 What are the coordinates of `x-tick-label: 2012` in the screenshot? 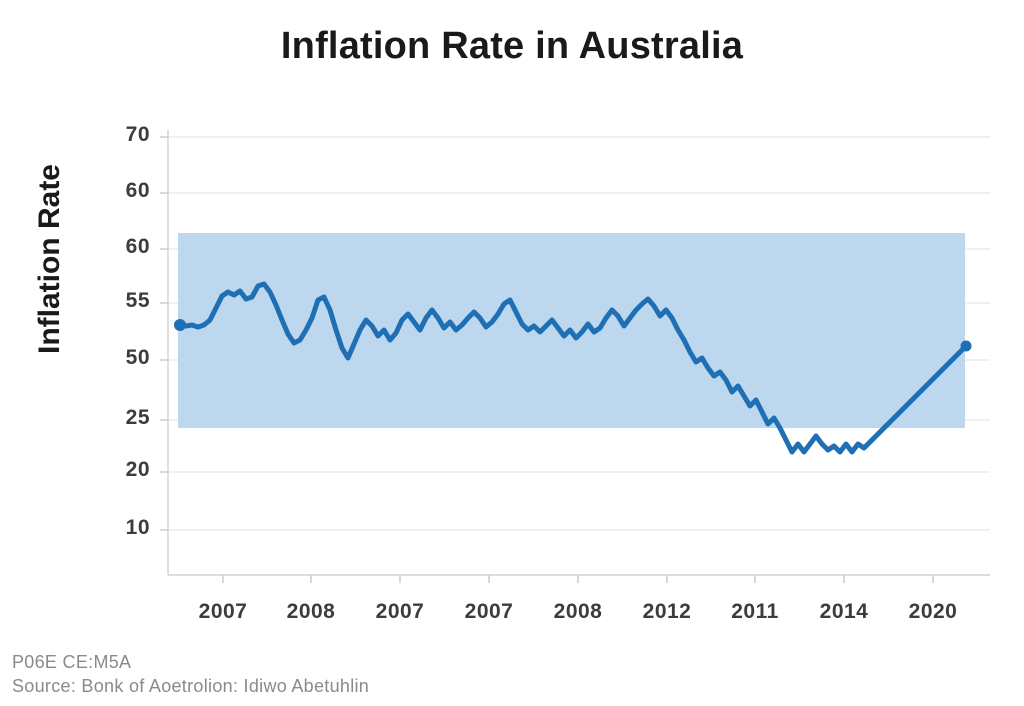 It's located at (667, 611).